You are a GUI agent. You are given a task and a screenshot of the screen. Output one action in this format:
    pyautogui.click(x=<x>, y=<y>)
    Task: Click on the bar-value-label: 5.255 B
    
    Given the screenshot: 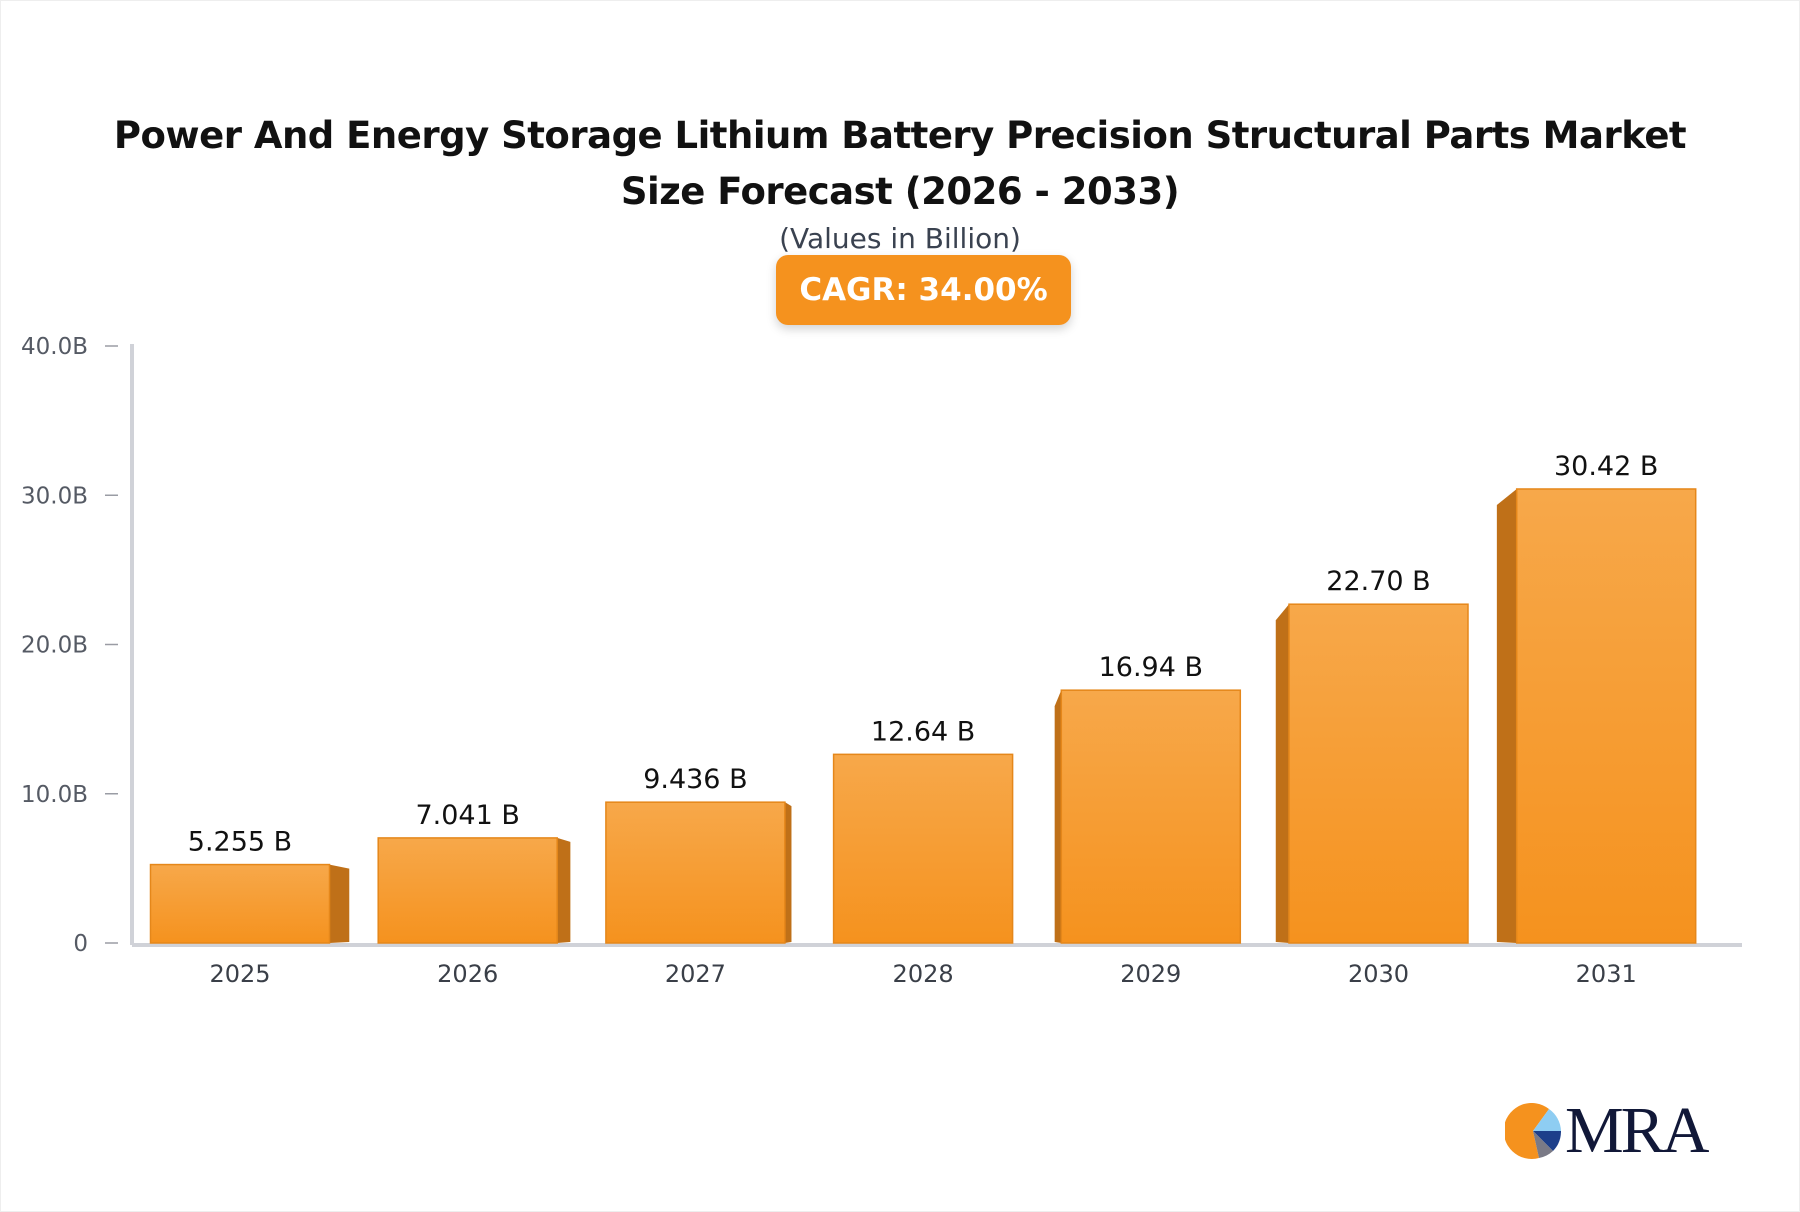 What is the action you would take?
    pyautogui.click(x=240, y=842)
    